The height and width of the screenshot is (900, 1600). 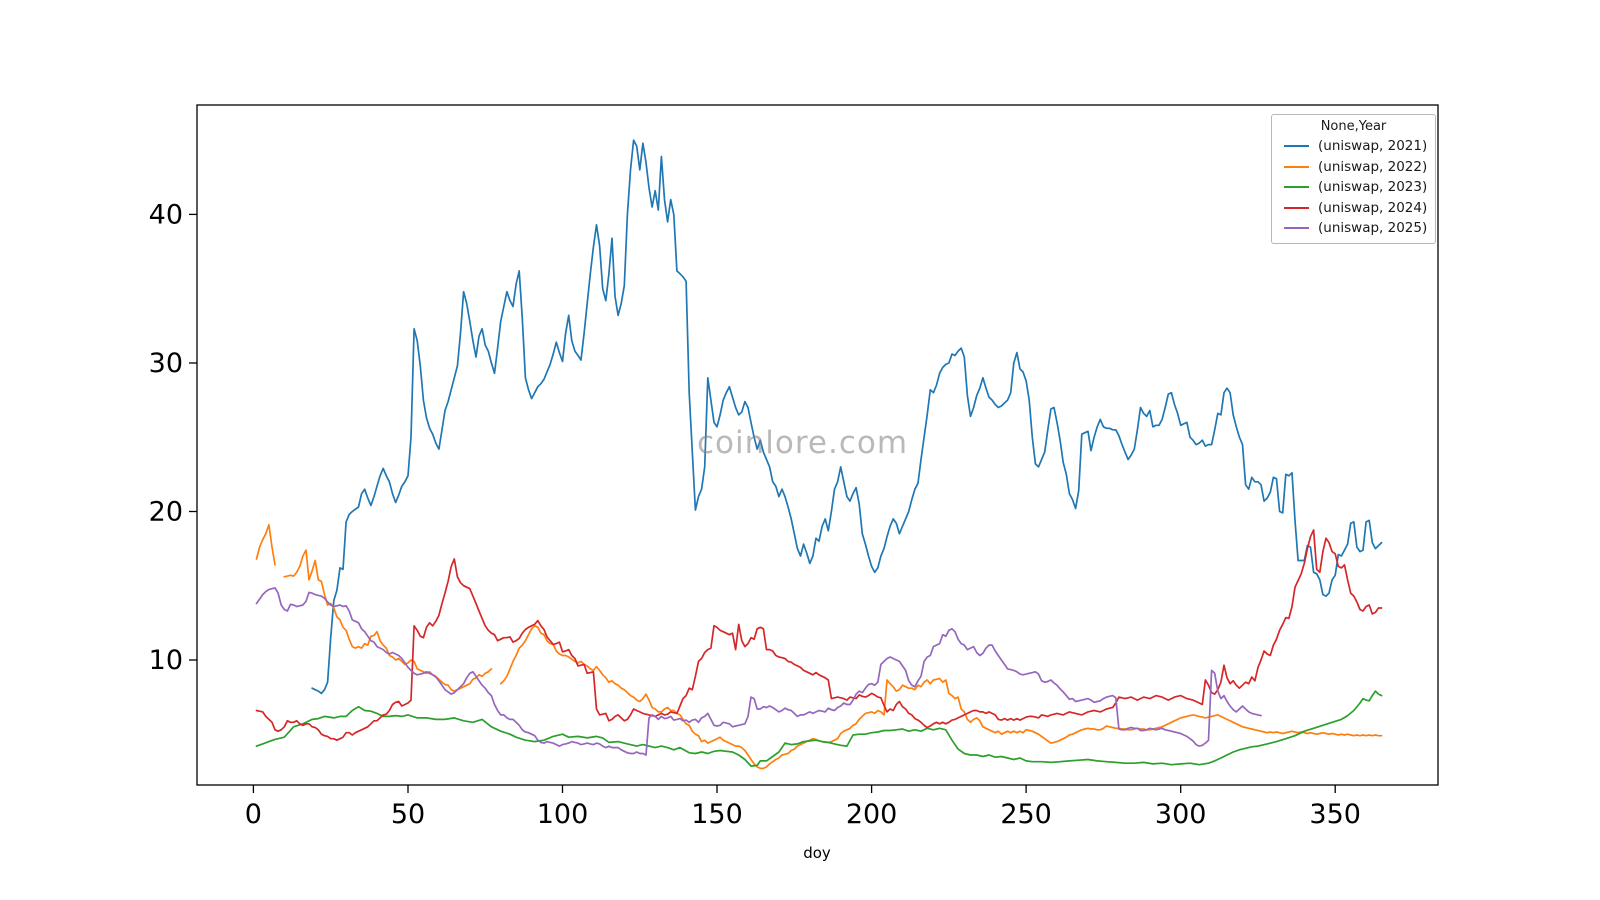 I want to click on legend-label: (uniswap, 2022), so click(x=1373, y=166).